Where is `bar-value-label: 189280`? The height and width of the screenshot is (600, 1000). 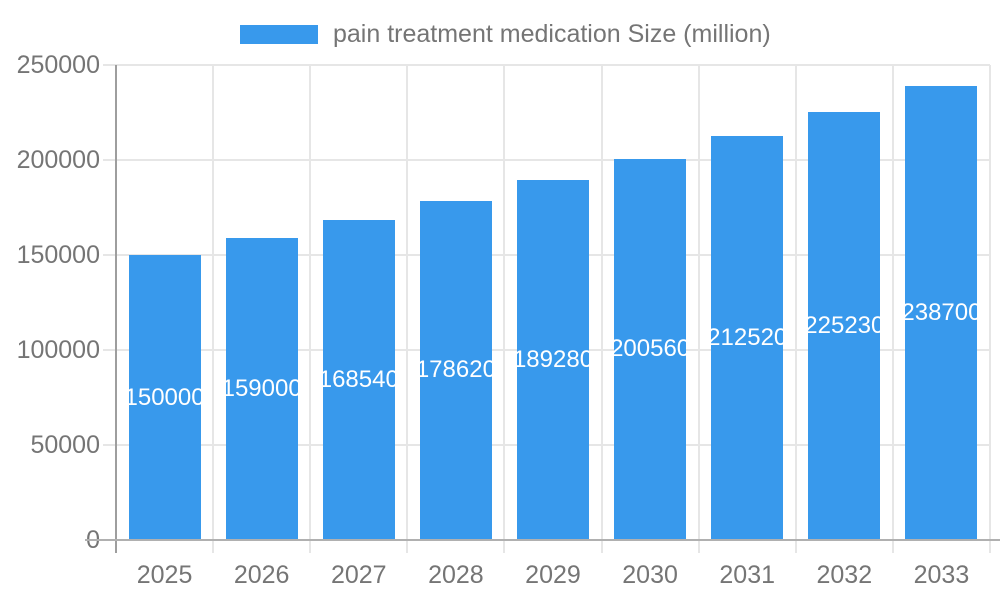 bar-value-label: 189280 is located at coordinates (553, 360).